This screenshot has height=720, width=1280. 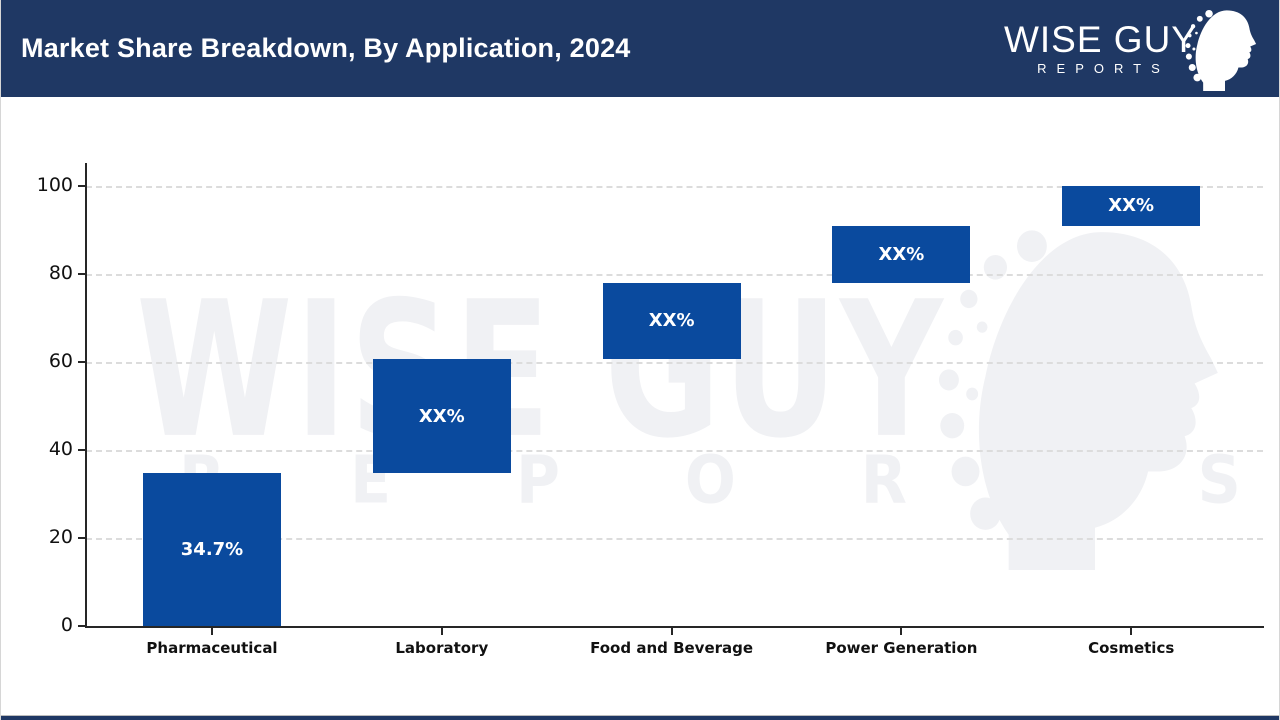 I want to click on bar-power-generation: XX%, so click(x=901, y=254).